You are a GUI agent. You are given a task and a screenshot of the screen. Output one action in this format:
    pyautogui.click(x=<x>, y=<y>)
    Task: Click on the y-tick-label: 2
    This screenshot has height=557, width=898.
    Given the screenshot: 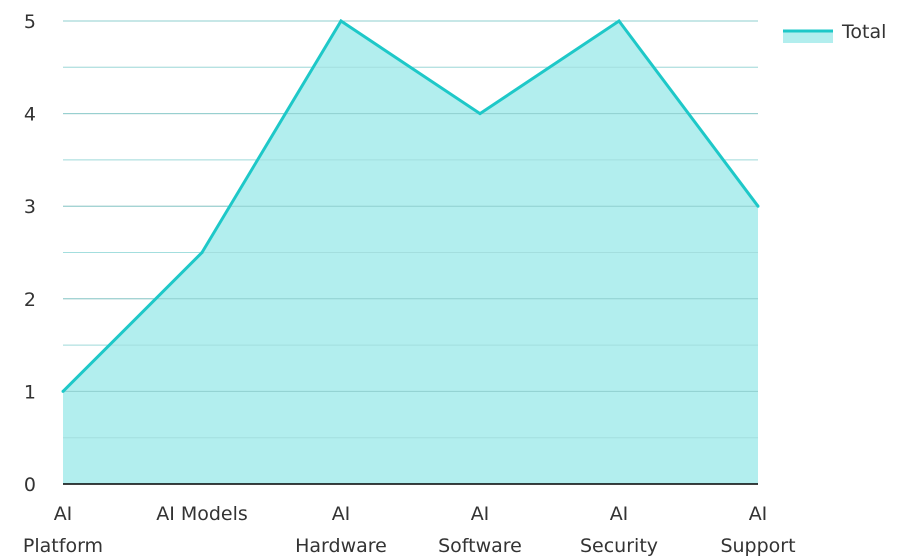 What is the action you would take?
    pyautogui.click(x=30, y=300)
    